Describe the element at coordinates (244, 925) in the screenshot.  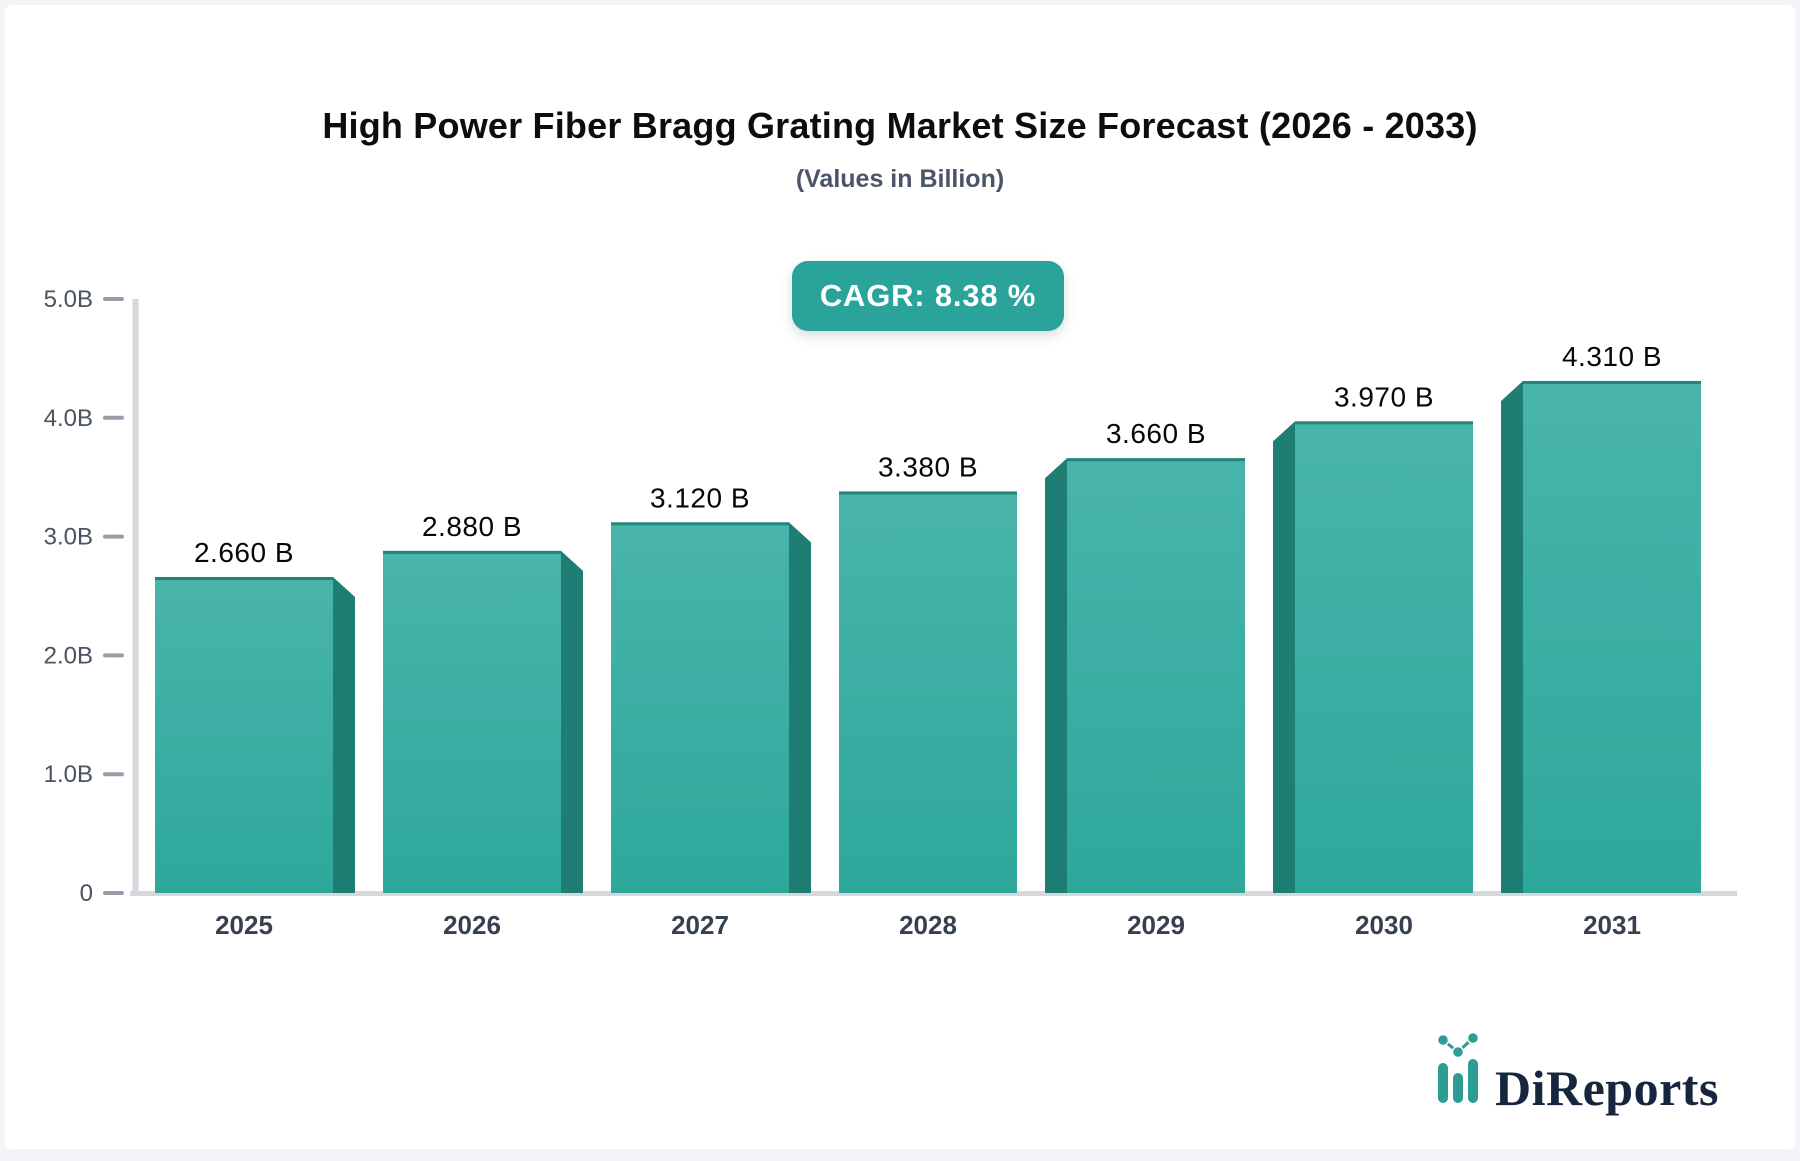
I see `x-tick-label: 2025` at that location.